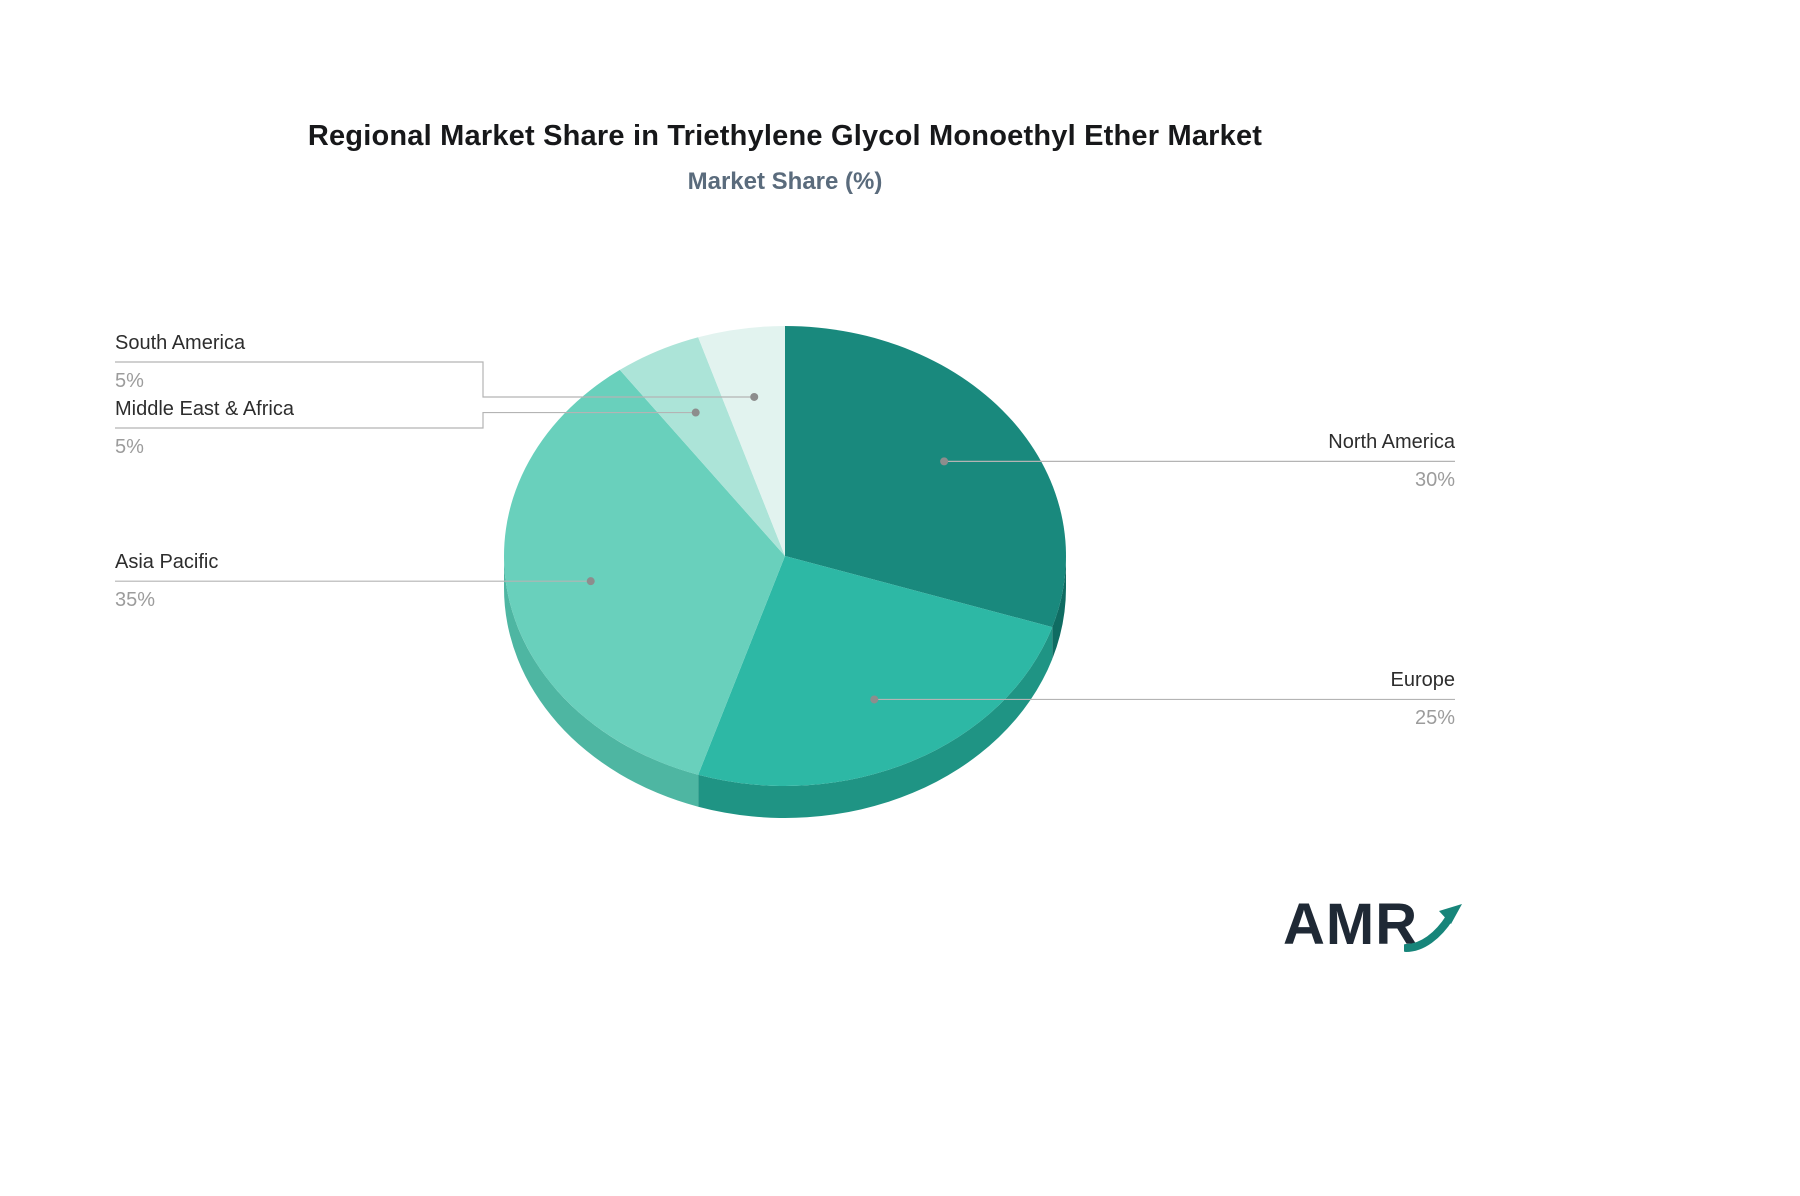 Image resolution: width=1800 pixels, height=1196 pixels. I want to click on callout-middle-east-africa: Middle East & Africa 5%, so click(204, 428).